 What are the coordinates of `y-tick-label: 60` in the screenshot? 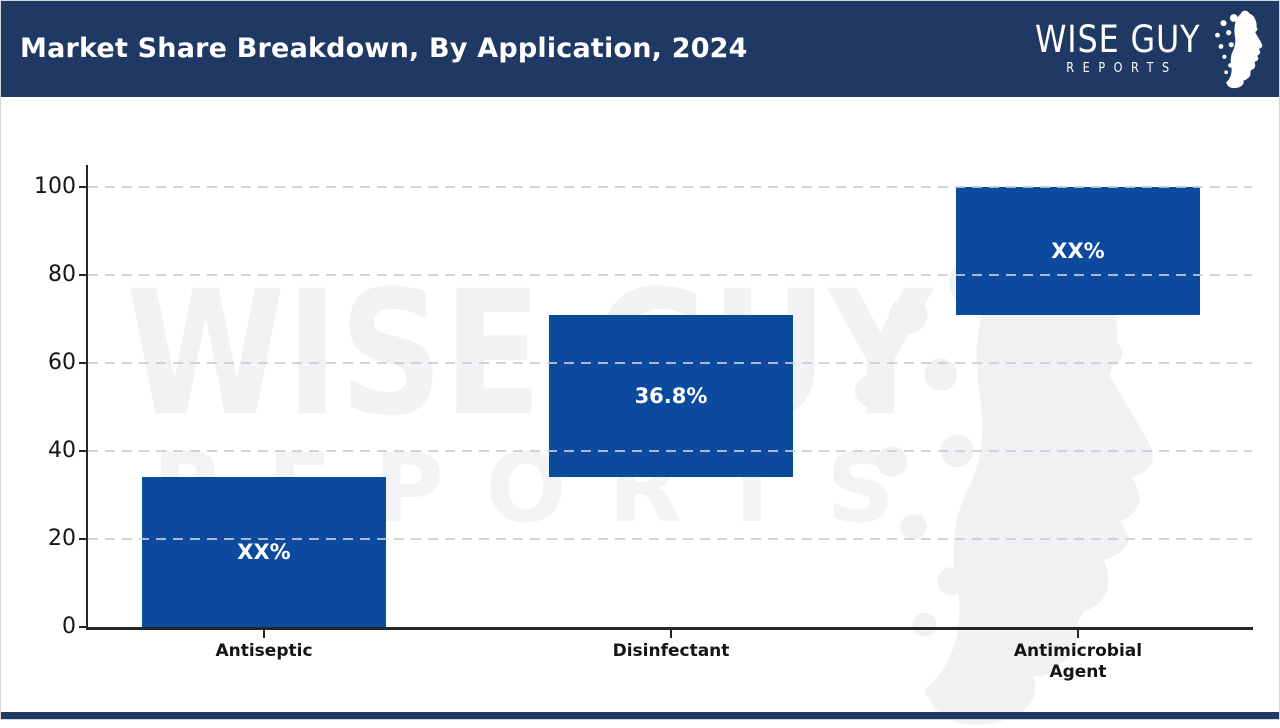 It's located at (62, 362).